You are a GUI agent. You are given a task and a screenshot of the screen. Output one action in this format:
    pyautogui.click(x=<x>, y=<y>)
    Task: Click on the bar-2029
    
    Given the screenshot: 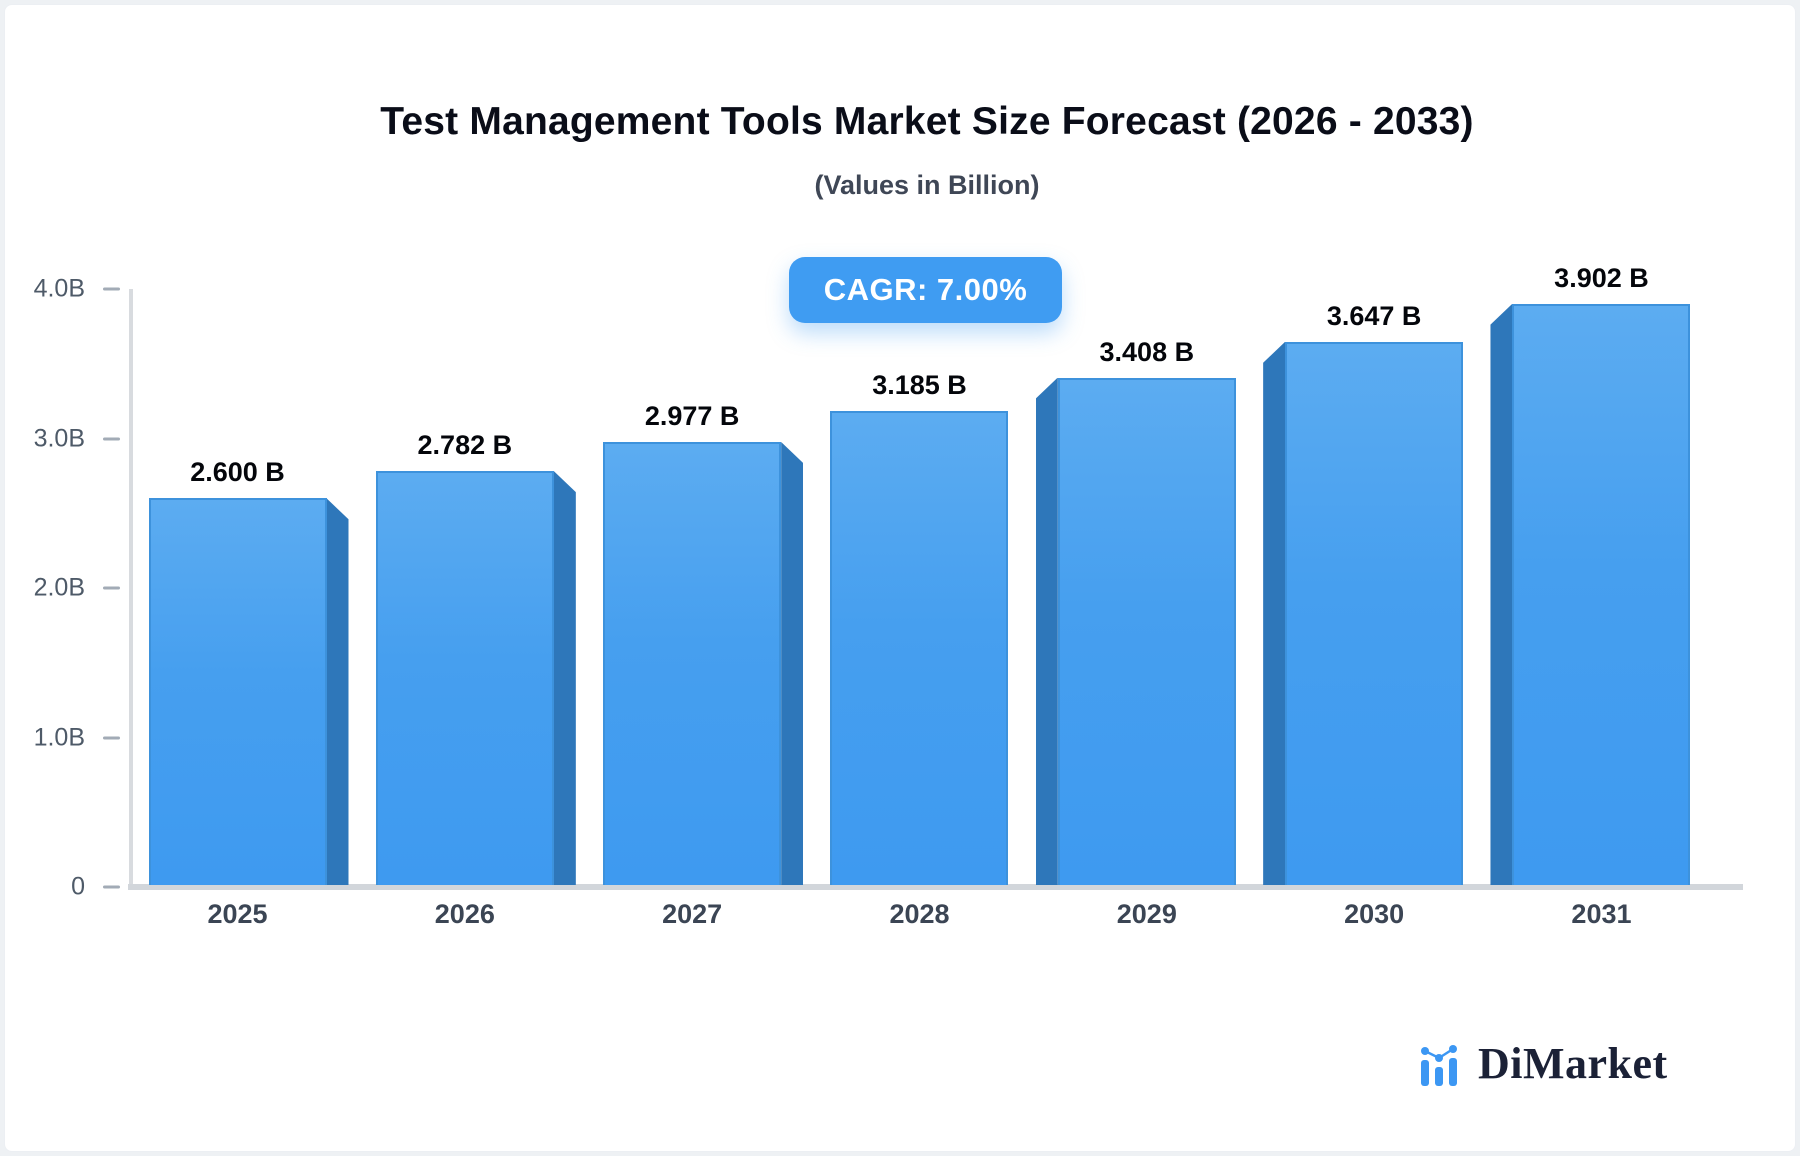 What is the action you would take?
    pyautogui.click(x=1146, y=631)
    